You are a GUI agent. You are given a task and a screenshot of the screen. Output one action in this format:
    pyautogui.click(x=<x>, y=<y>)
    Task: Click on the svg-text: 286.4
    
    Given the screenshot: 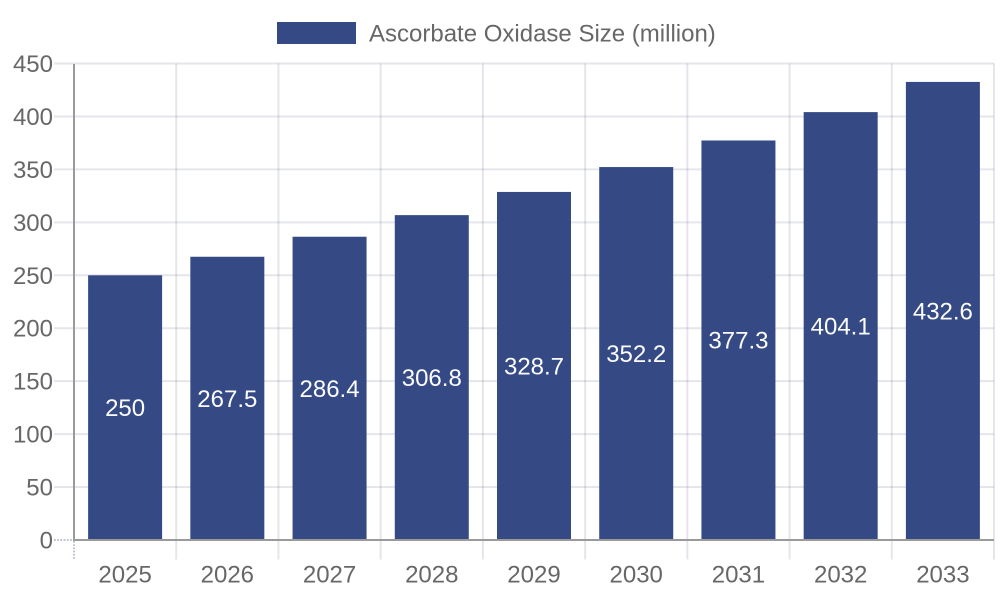 What is the action you would take?
    pyautogui.click(x=330, y=389)
    